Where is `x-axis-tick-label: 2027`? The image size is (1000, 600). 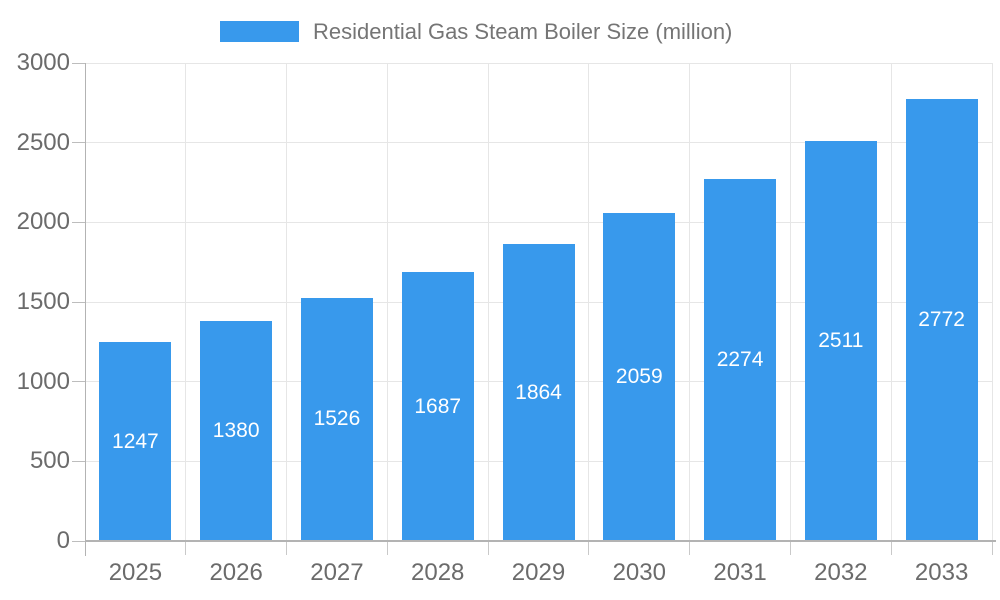 x-axis-tick-label: 2027 is located at coordinates (337, 572).